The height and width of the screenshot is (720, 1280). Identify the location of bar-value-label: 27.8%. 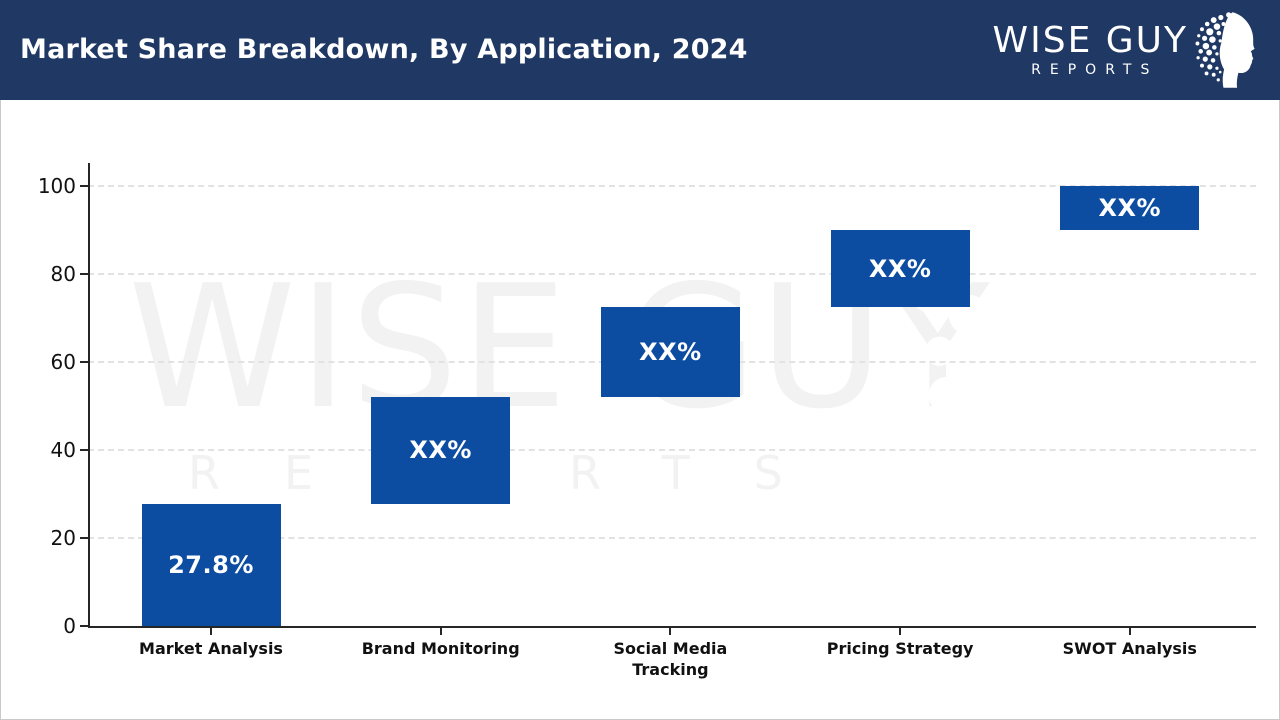
(211, 564).